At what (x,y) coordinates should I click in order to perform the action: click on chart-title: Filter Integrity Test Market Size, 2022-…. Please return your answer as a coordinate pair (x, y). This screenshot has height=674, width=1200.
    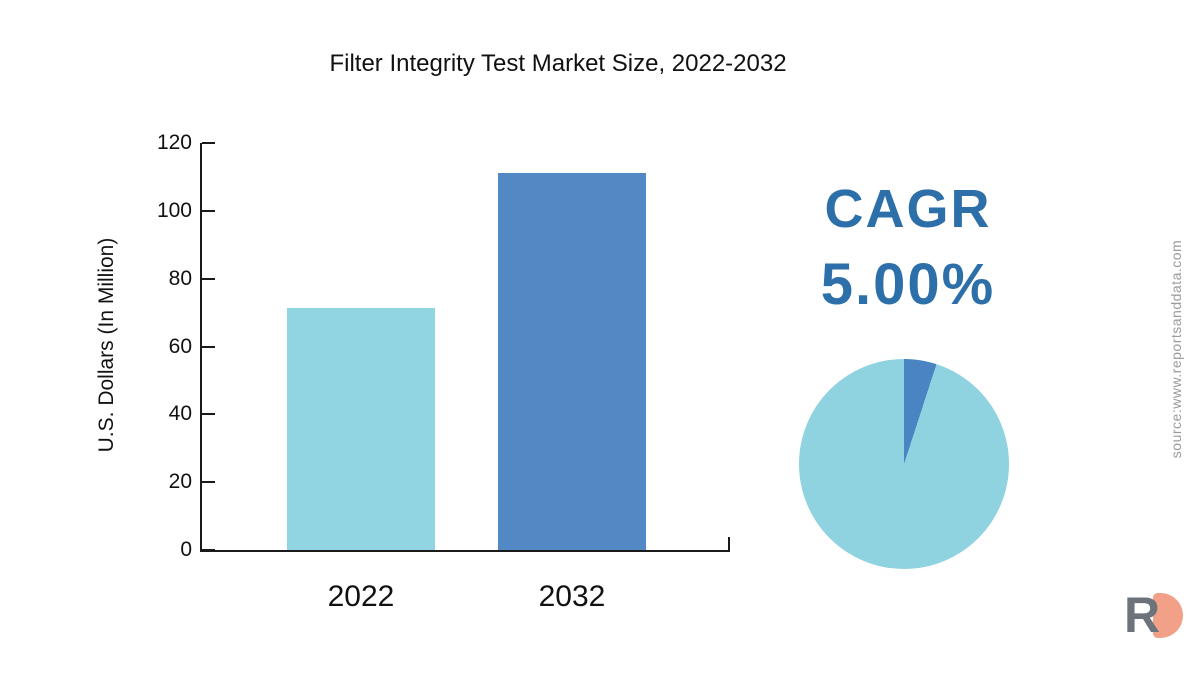
    Looking at the image, I should click on (558, 63).